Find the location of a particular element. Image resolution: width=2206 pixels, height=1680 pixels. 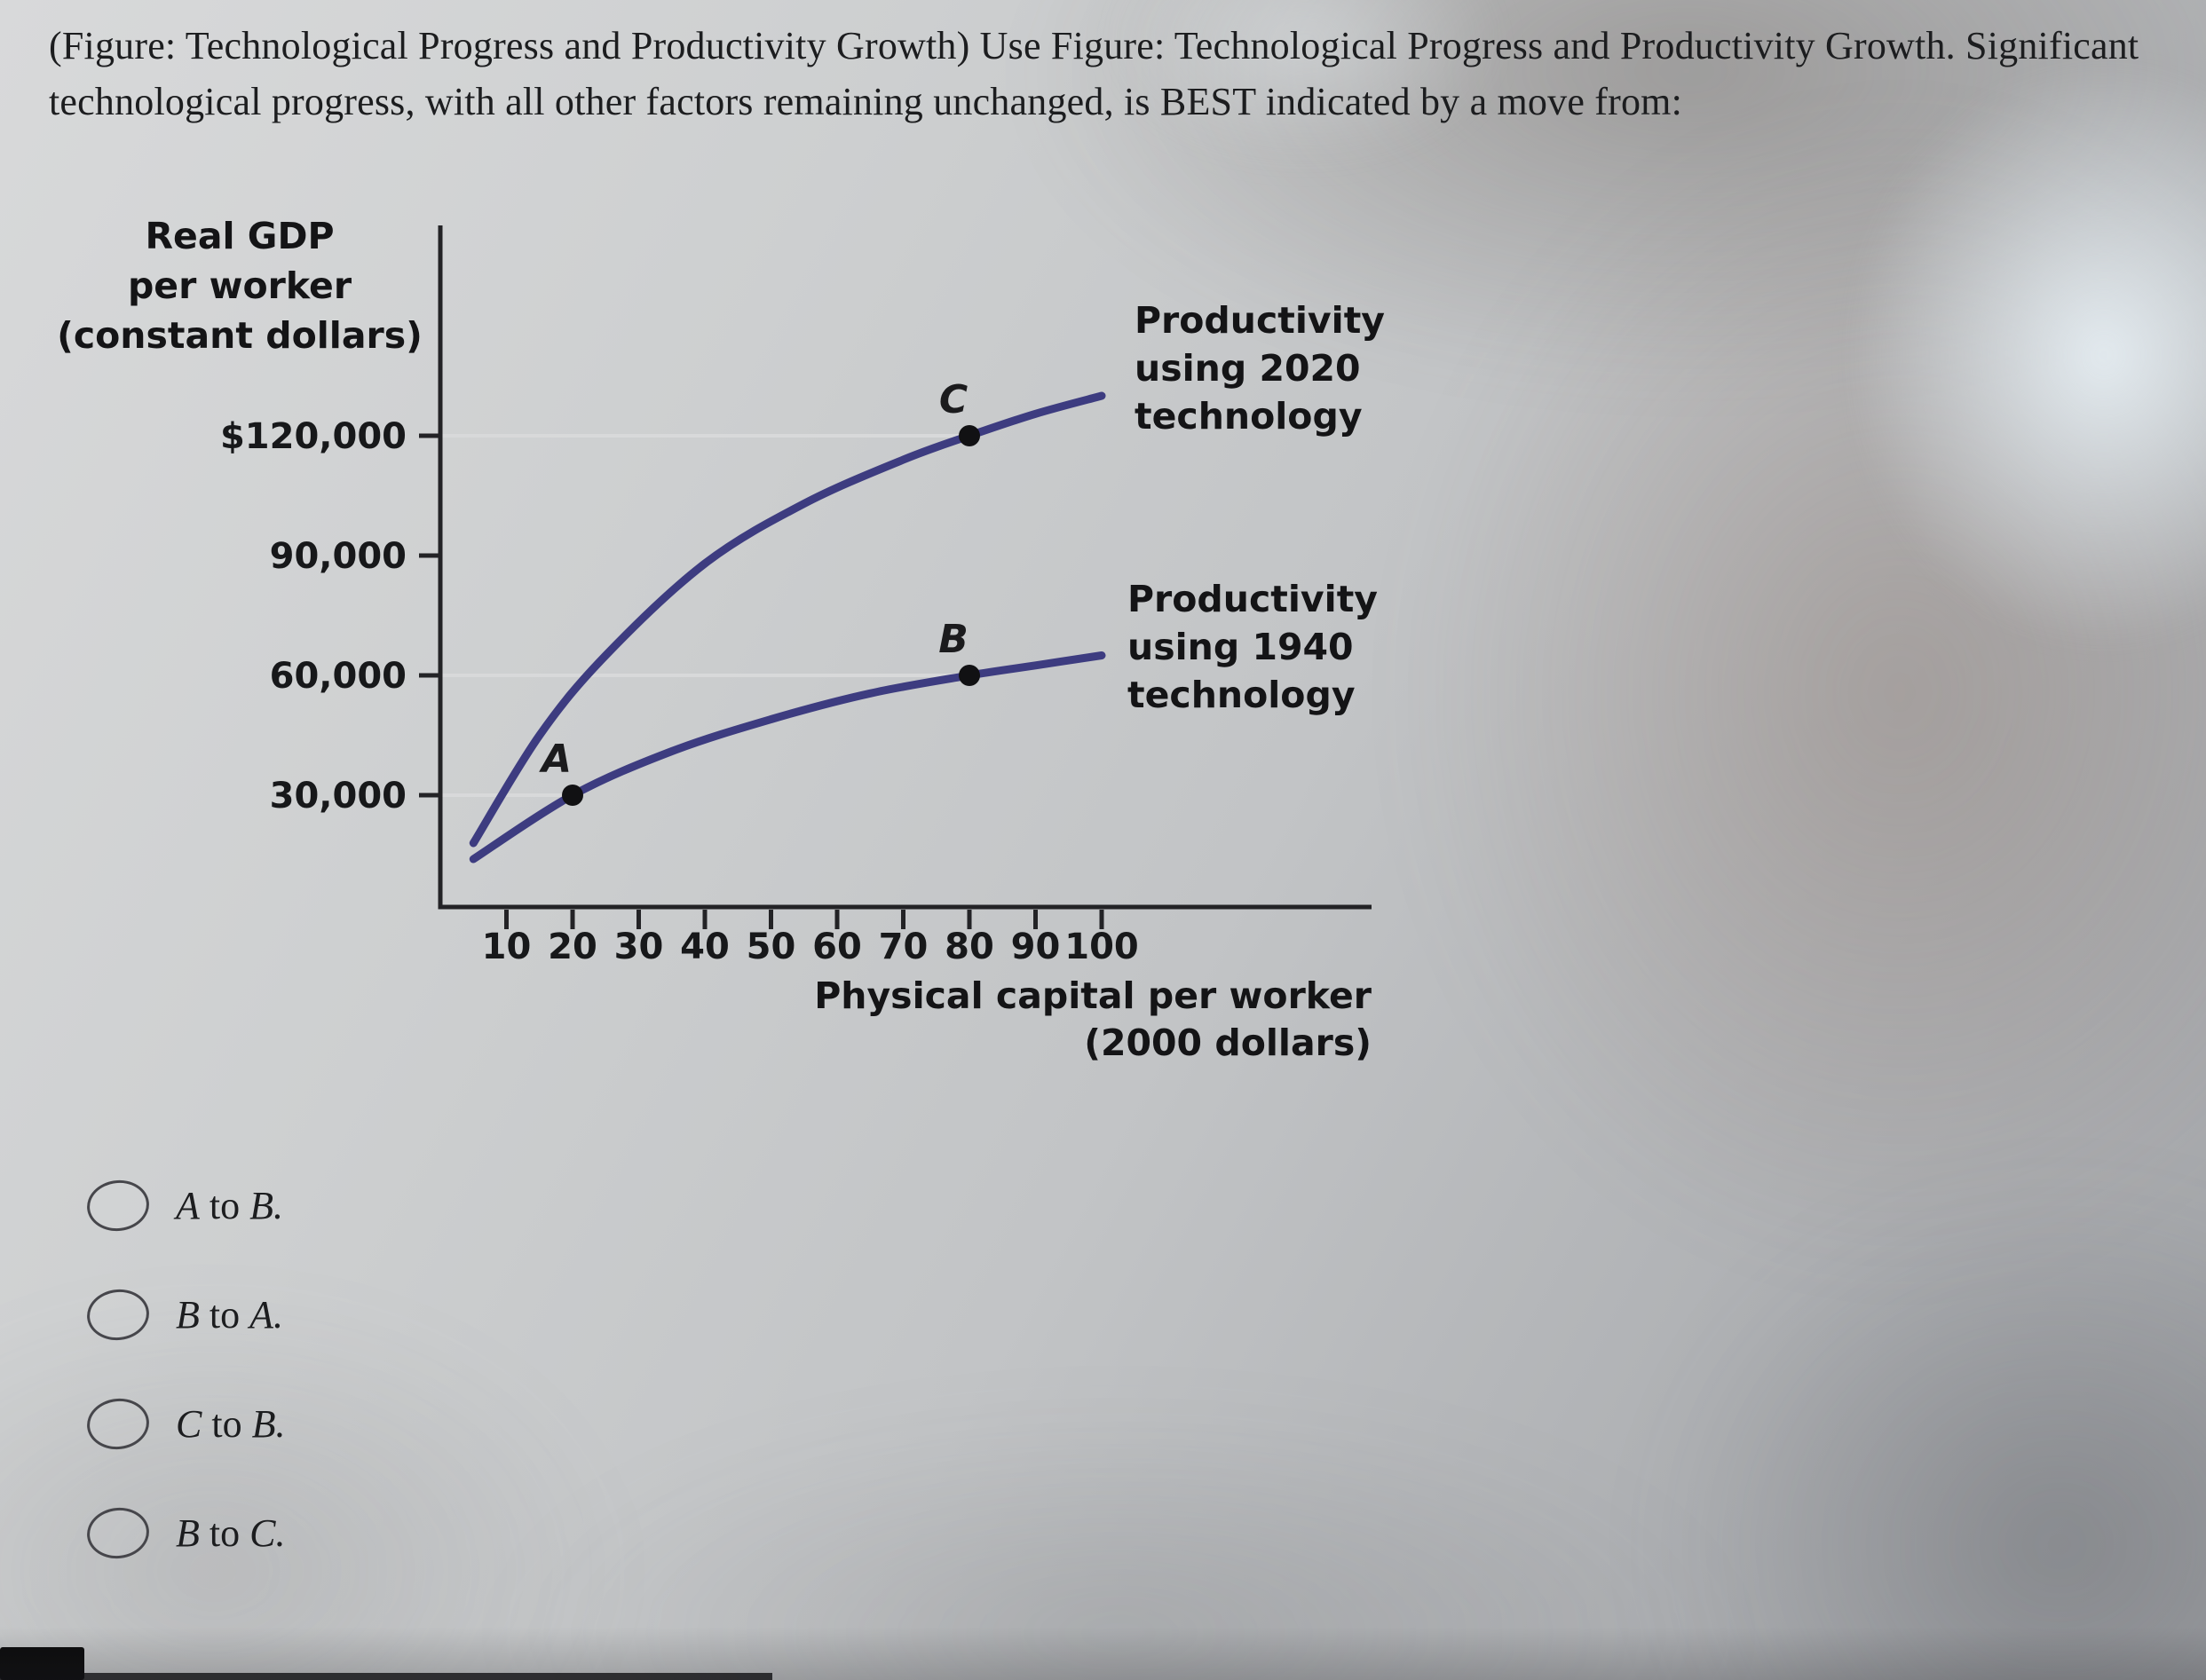

curve-label-1940-technology: Productivity using 1940 technology is located at coordinates (1252, 647).